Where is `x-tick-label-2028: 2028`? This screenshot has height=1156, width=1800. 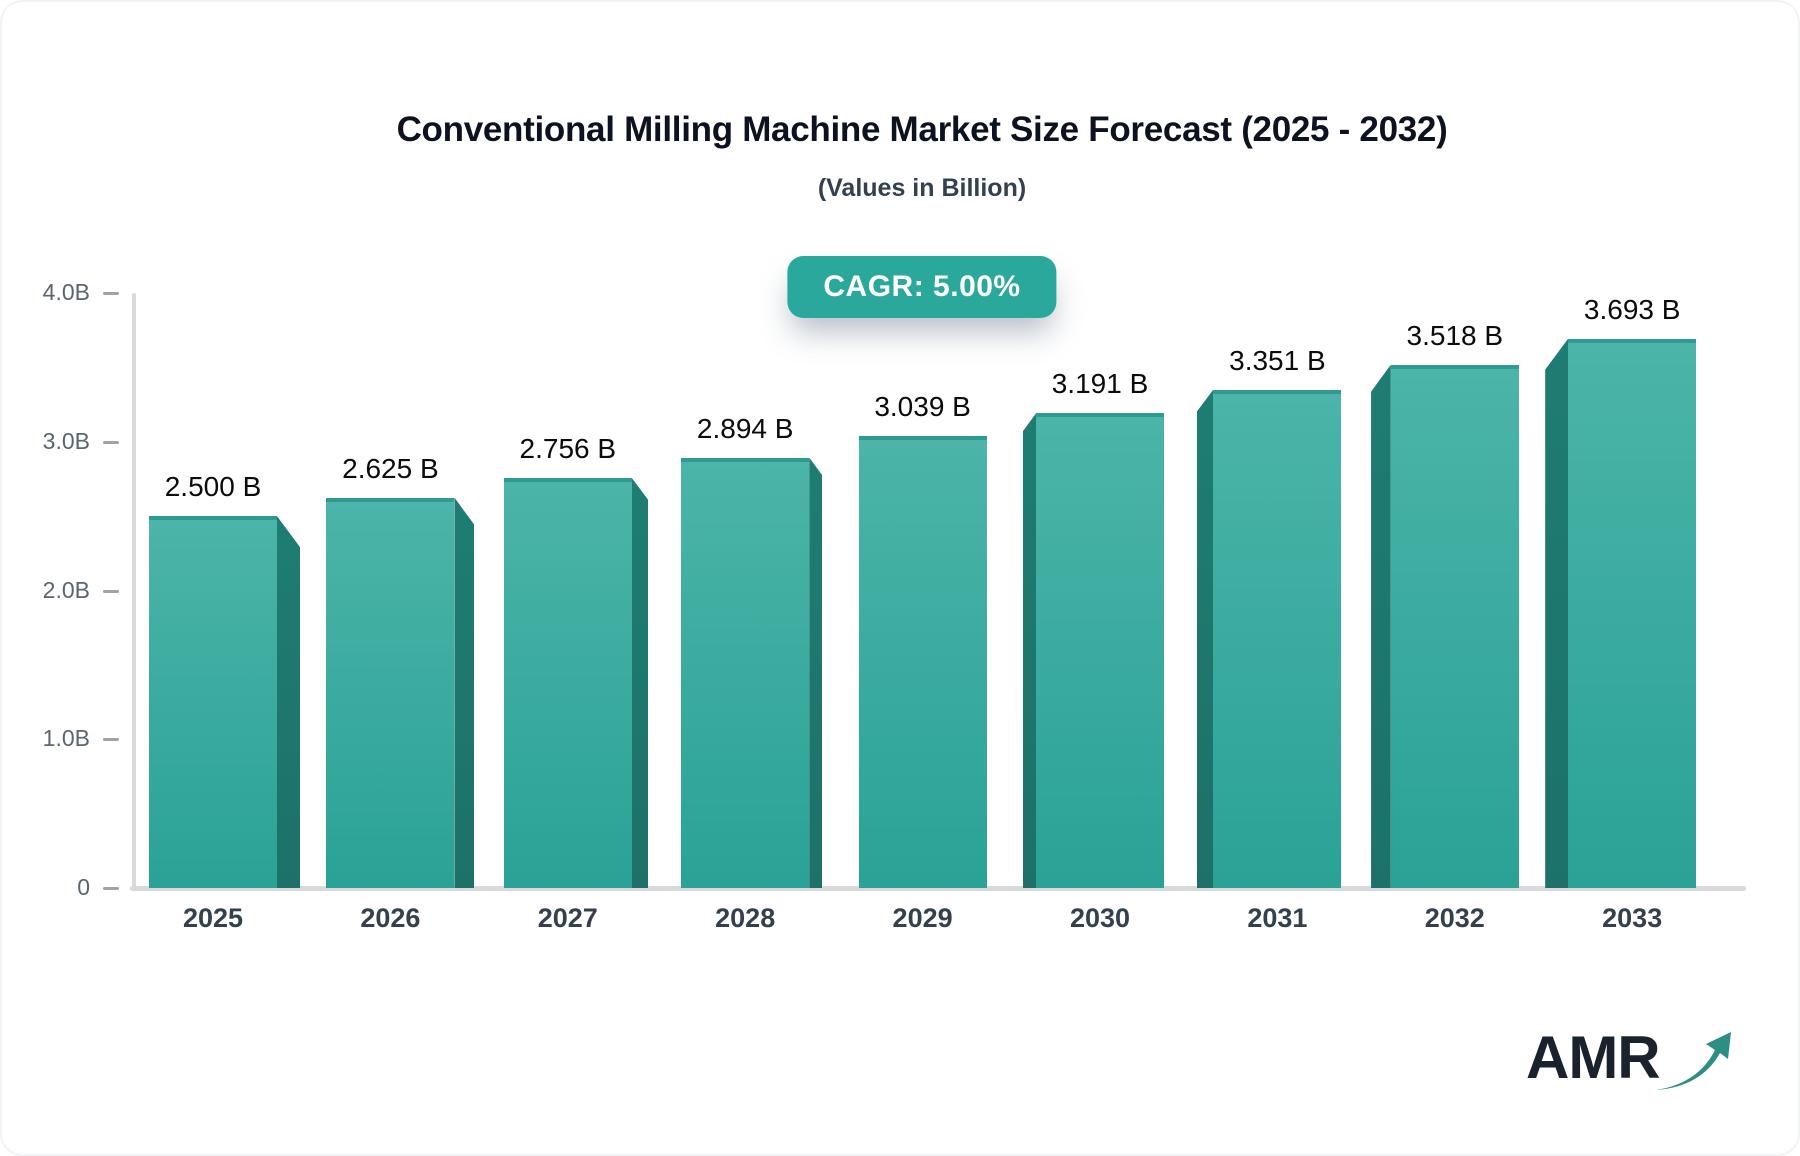
x-tick-label-2028: 2028 is located at coordinates (745, 918).